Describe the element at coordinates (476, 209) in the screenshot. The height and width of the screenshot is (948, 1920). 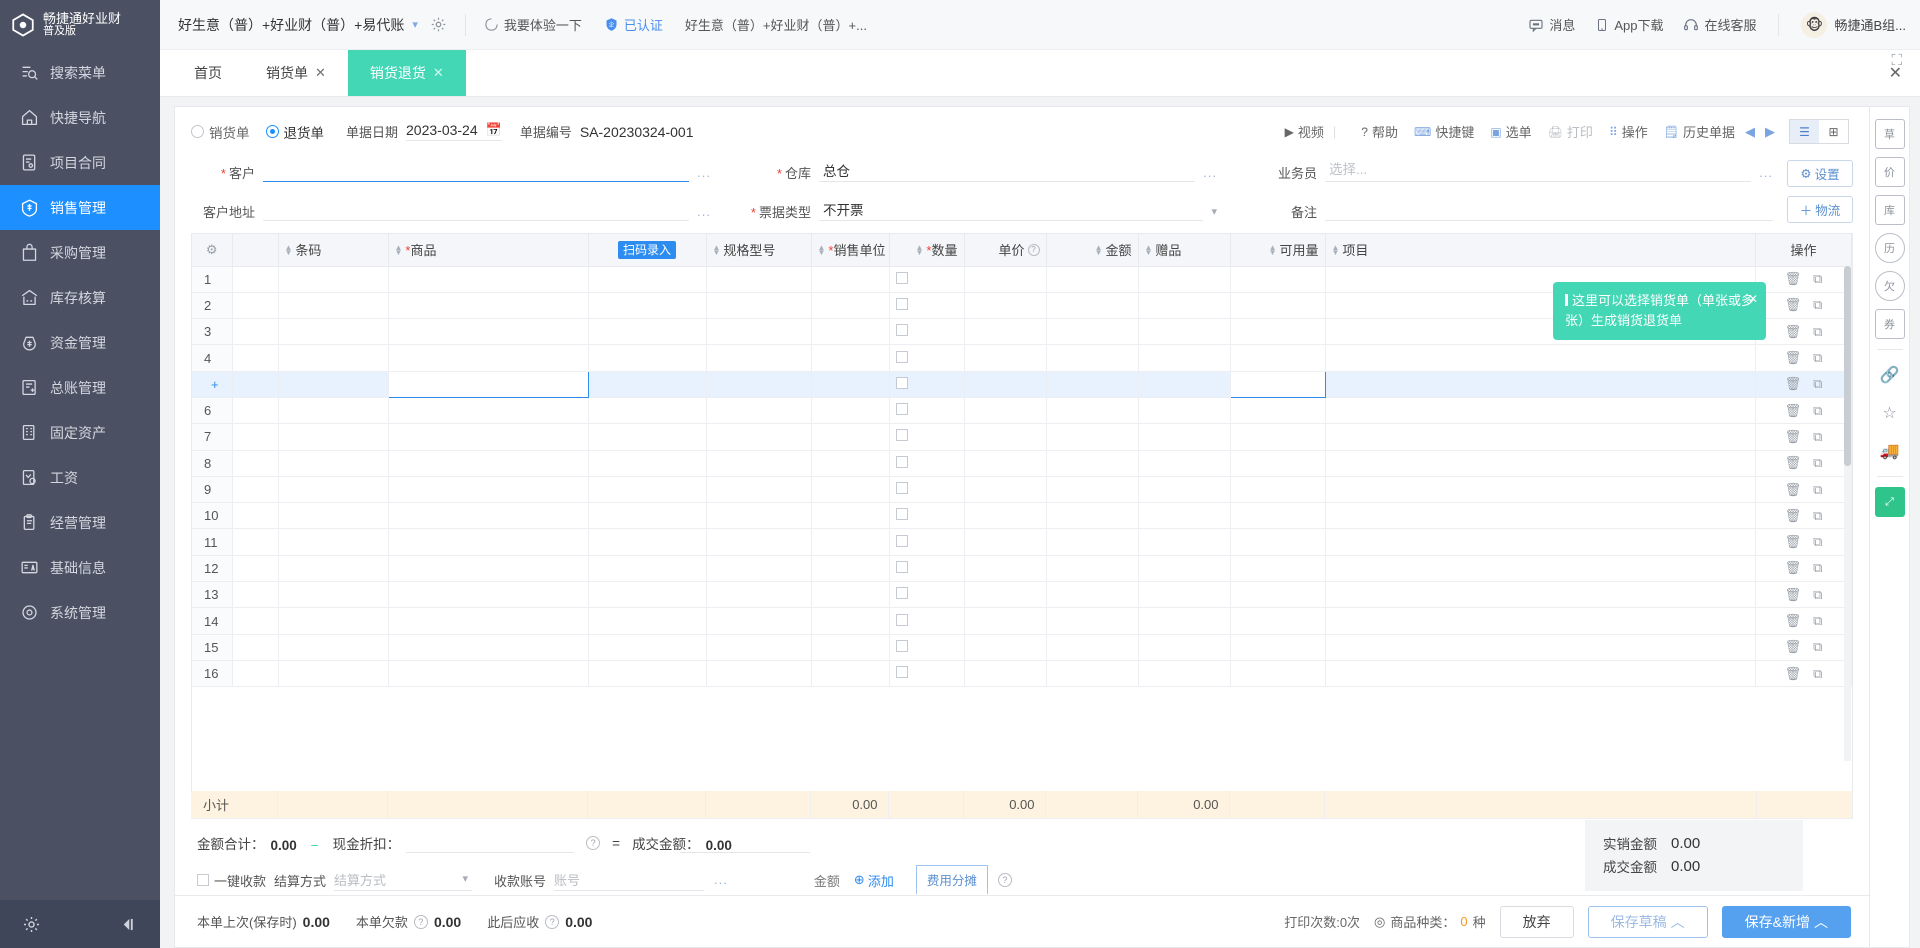
I see `customer-addr-input` at that location.